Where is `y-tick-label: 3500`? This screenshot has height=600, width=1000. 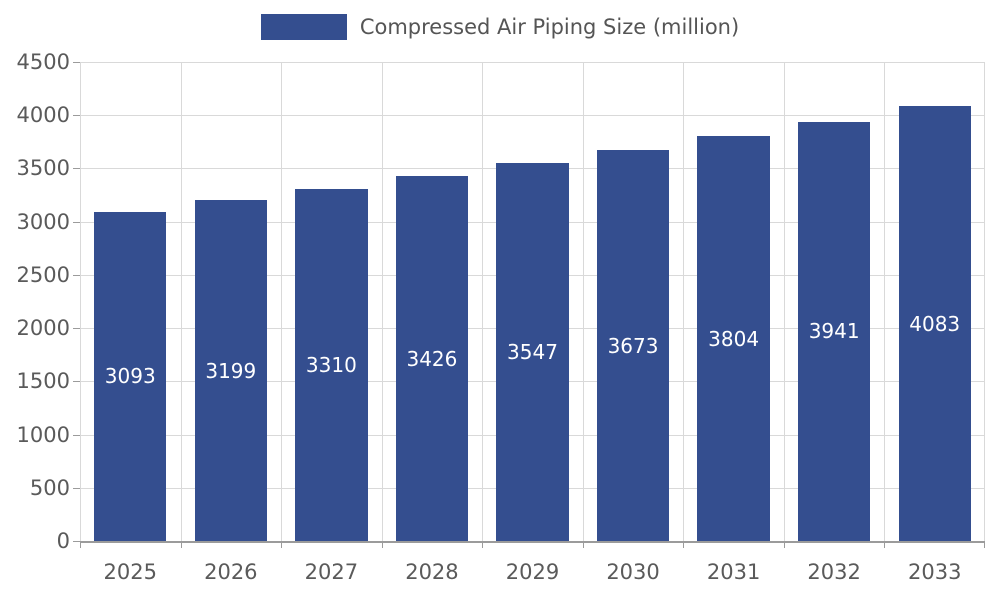 y-tick-label: 3500 is located at coordinates (43, 168).